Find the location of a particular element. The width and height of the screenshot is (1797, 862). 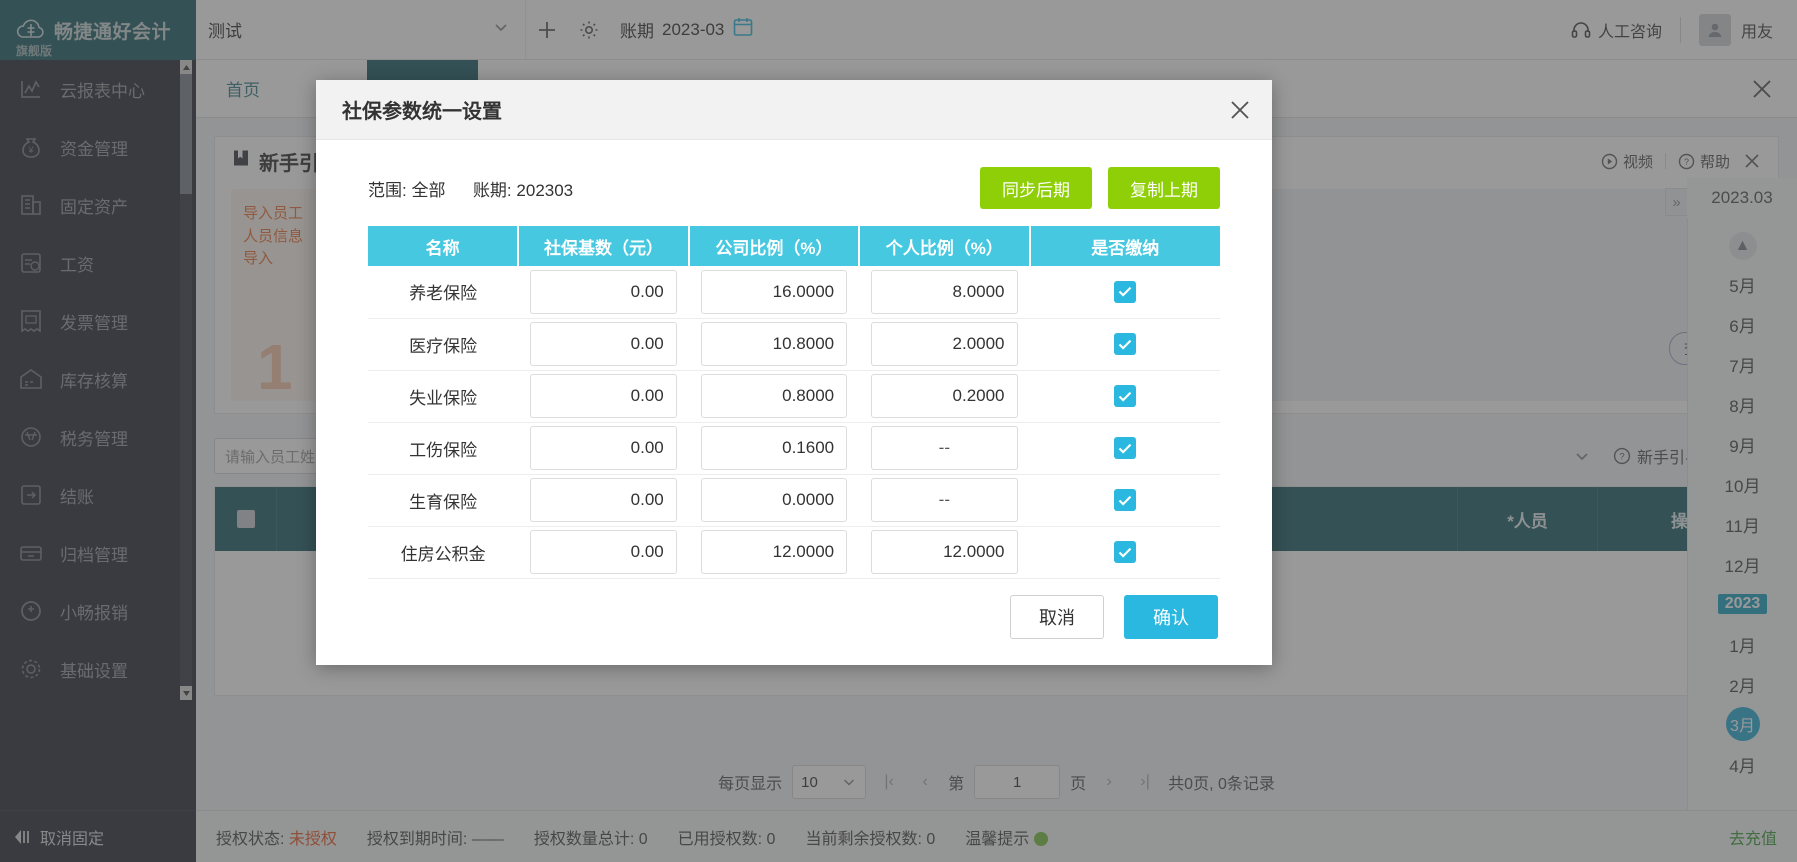

dialog-footer: 取消 确认 is located at coordinates (794, 617).